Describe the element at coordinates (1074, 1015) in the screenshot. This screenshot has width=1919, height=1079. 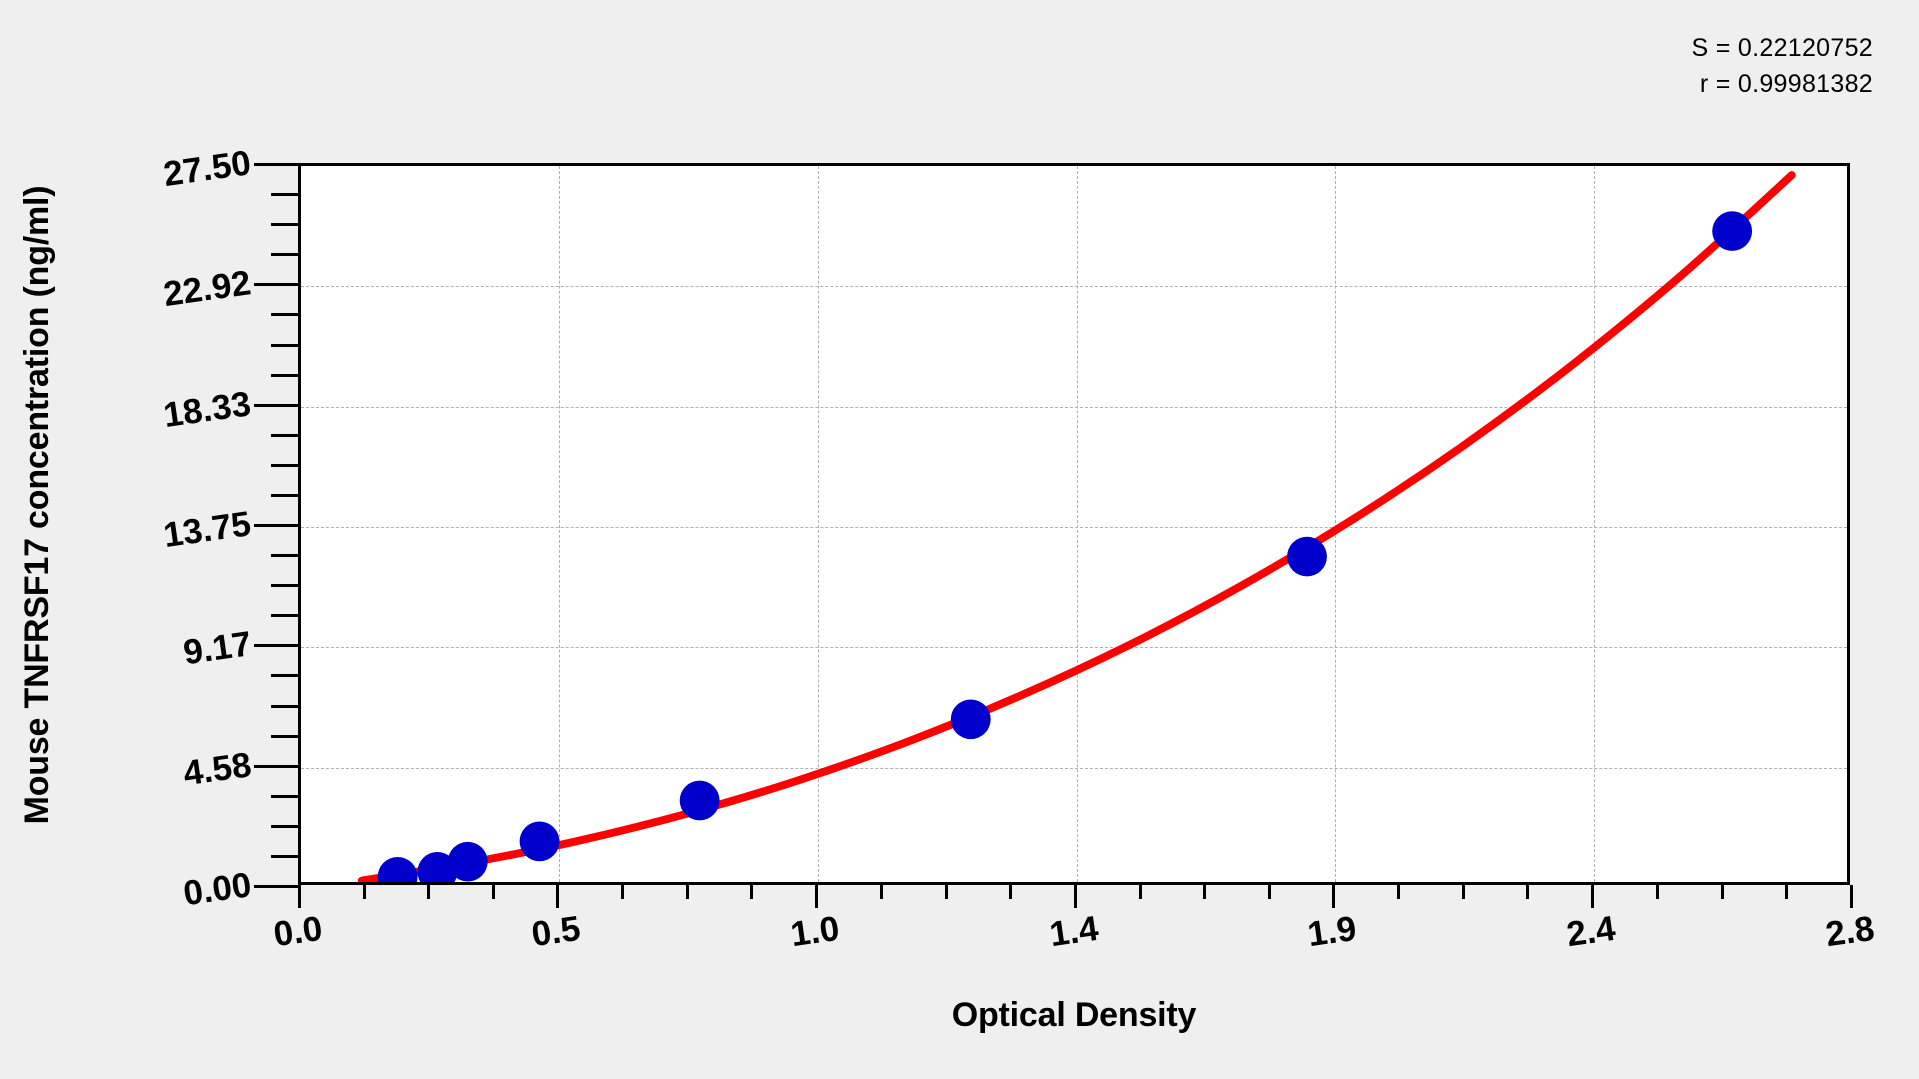
I see `x-axis-title: Optical Density` at that location.